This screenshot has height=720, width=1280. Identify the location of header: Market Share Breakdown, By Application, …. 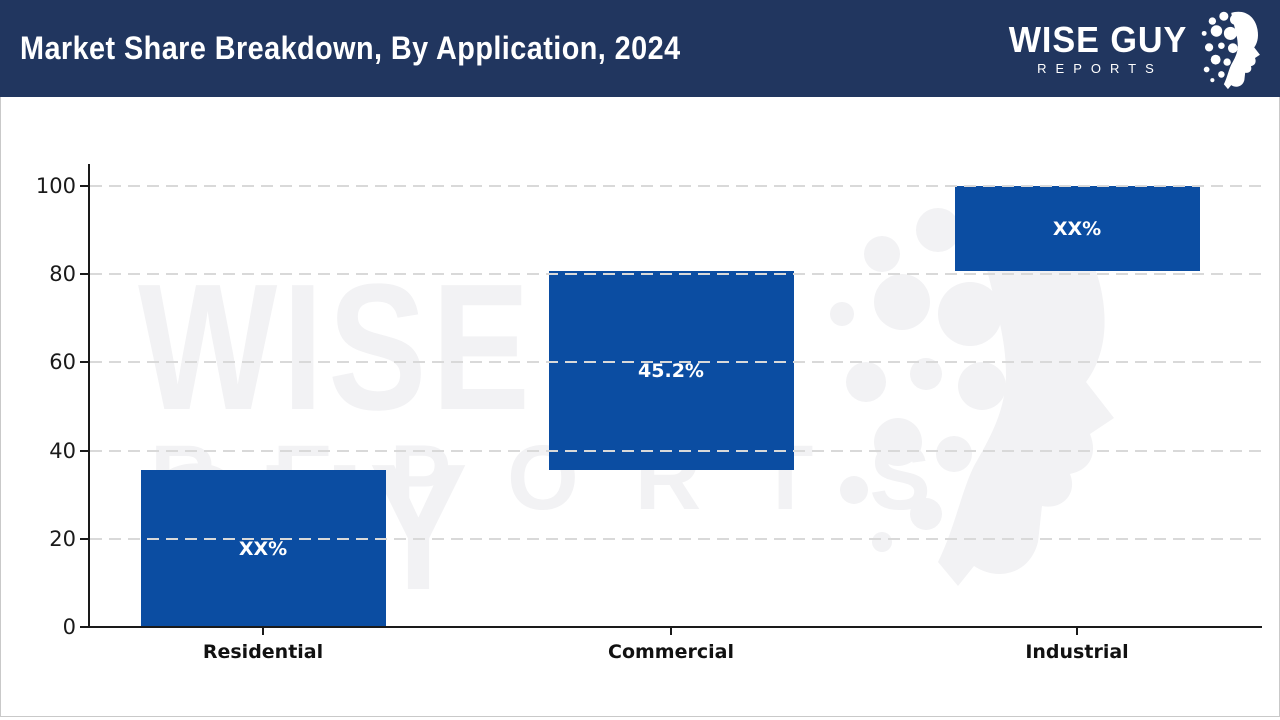
(640, 48).